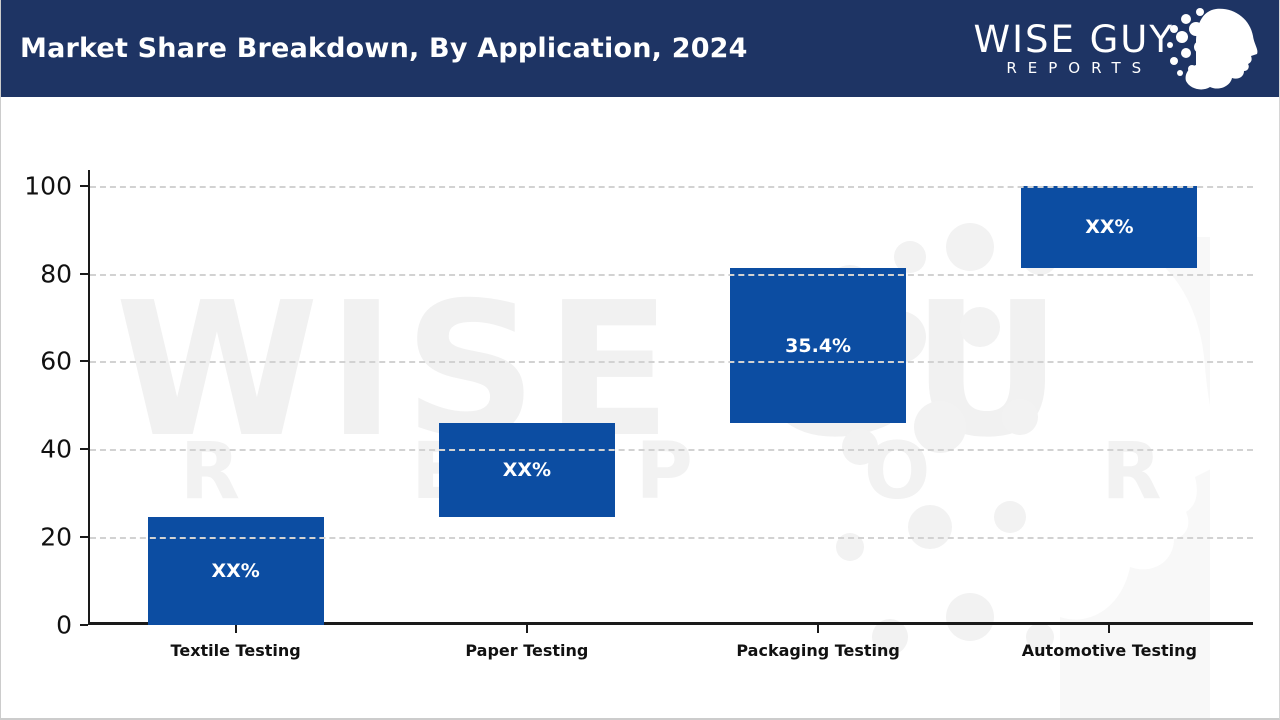  What do you see at coordinates (1109, 650) in the screenshot?
I see `x-tick-label: Automotive Testing` at bounding box center [1109, 650].